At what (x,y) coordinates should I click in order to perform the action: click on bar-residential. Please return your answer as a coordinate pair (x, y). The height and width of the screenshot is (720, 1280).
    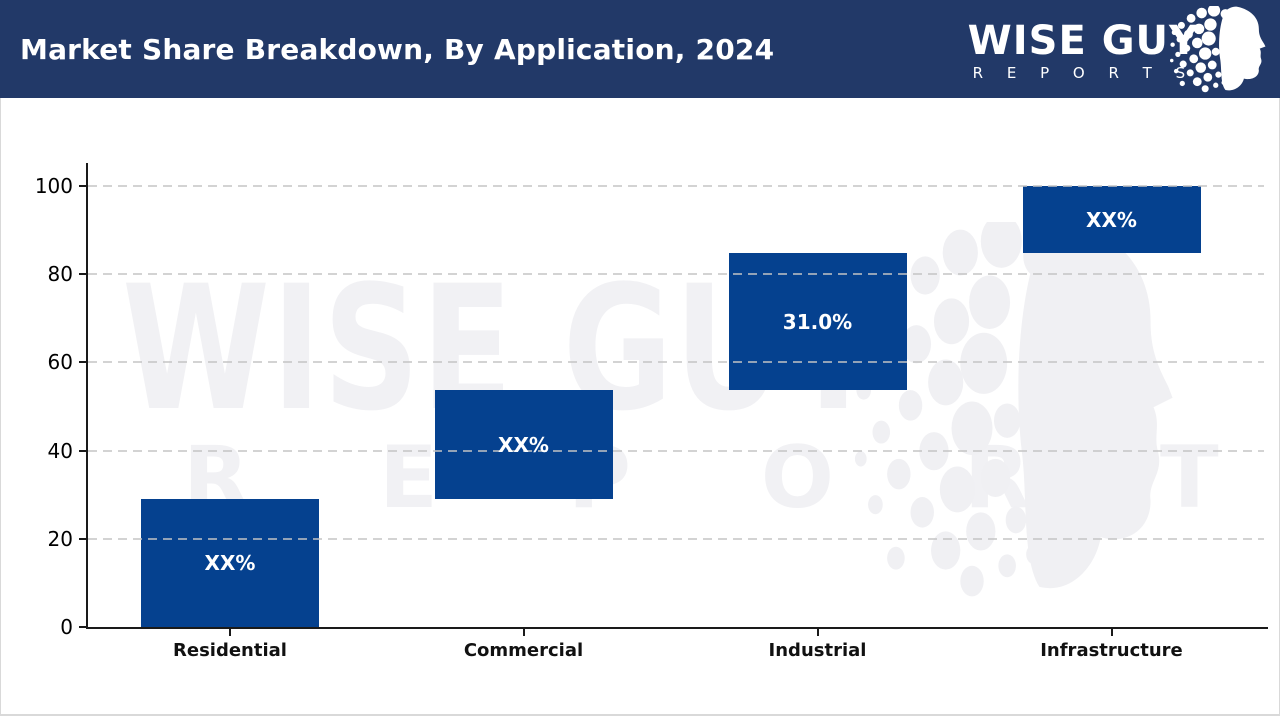
    Looking at the image, I should click on (230, 563).